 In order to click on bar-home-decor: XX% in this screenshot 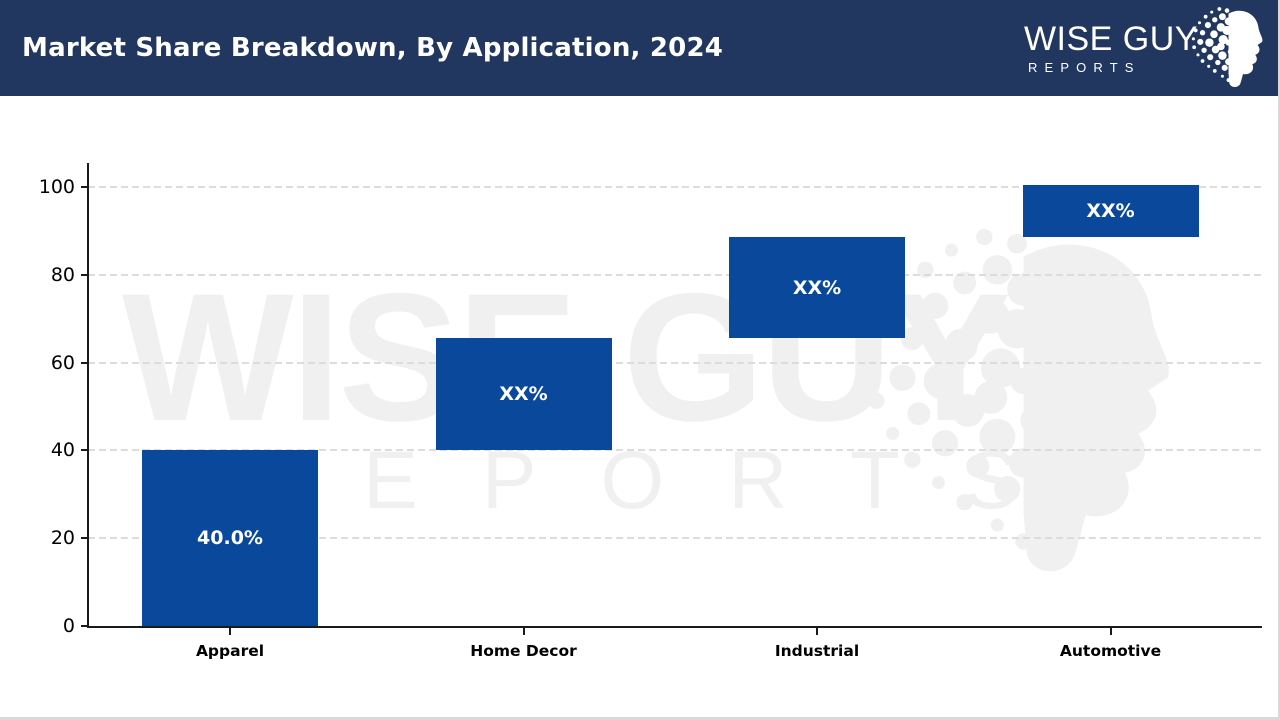, I will do `click(523, 394)`.